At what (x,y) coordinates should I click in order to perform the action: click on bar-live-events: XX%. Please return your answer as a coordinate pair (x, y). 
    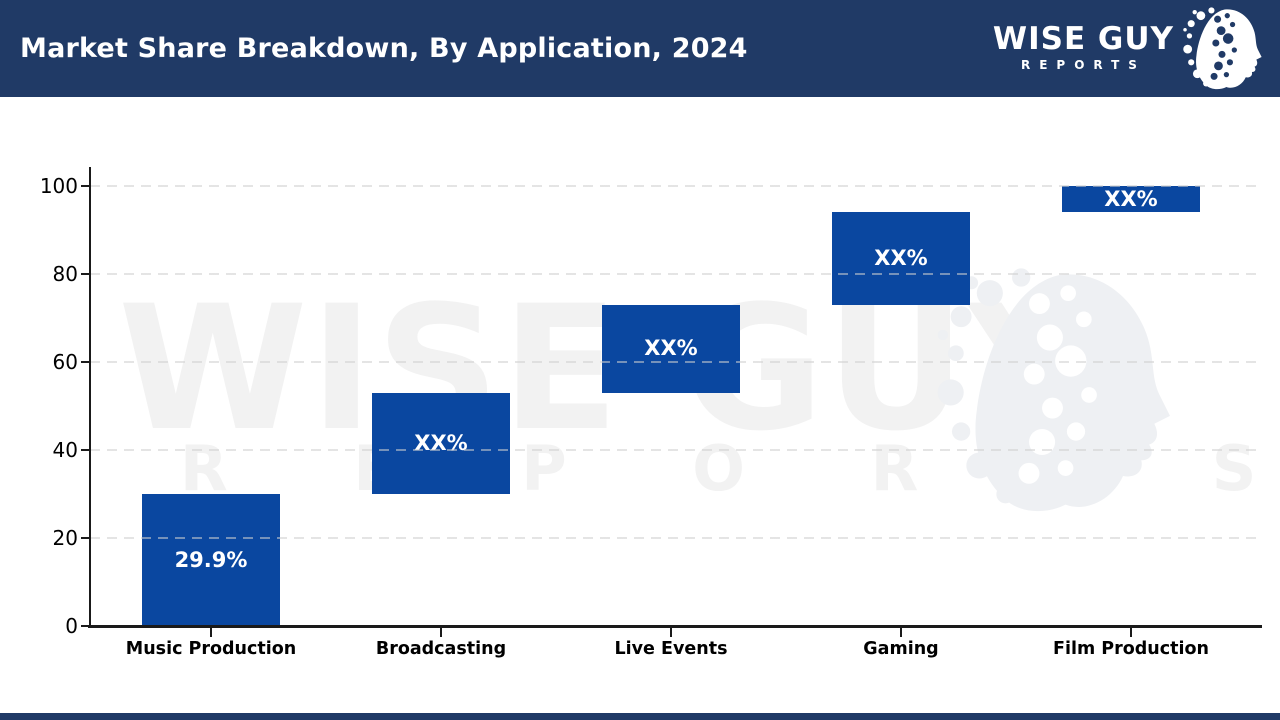
    Looking at the image, I should click on (671, 348).